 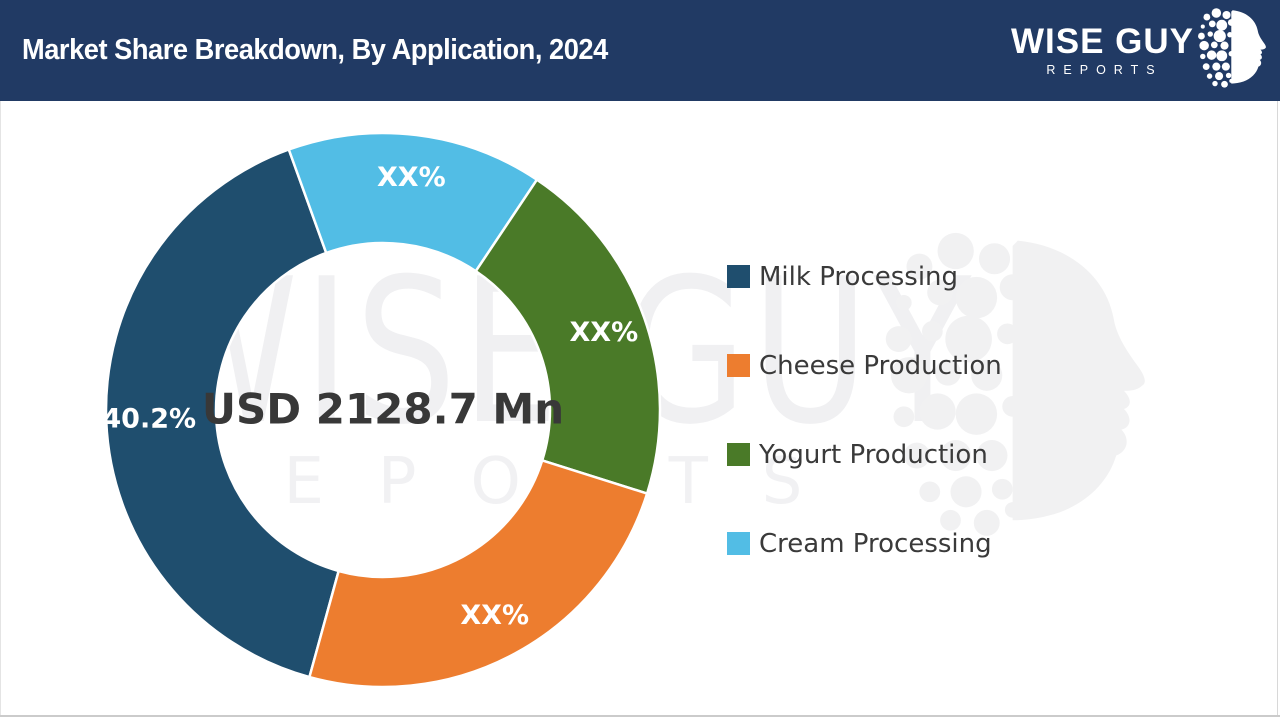 What do you see at coordinates (149, 419) in the screenshot?
I see `slice-label-milk-processing: 40.2%` at bounding box center [149, 419].